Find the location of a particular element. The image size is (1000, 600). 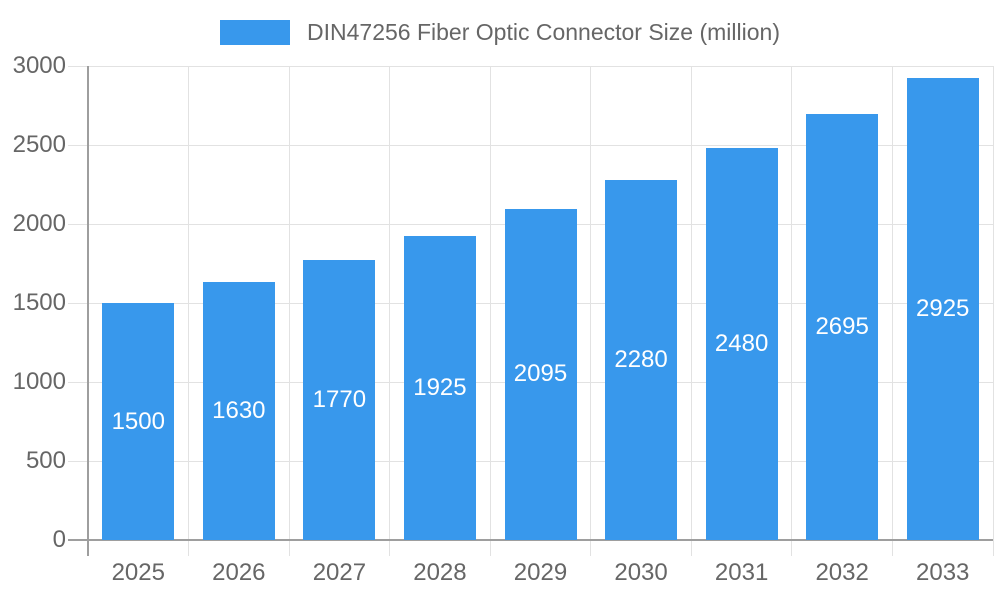

bar: 2695 is located at coordinates (842, 327).